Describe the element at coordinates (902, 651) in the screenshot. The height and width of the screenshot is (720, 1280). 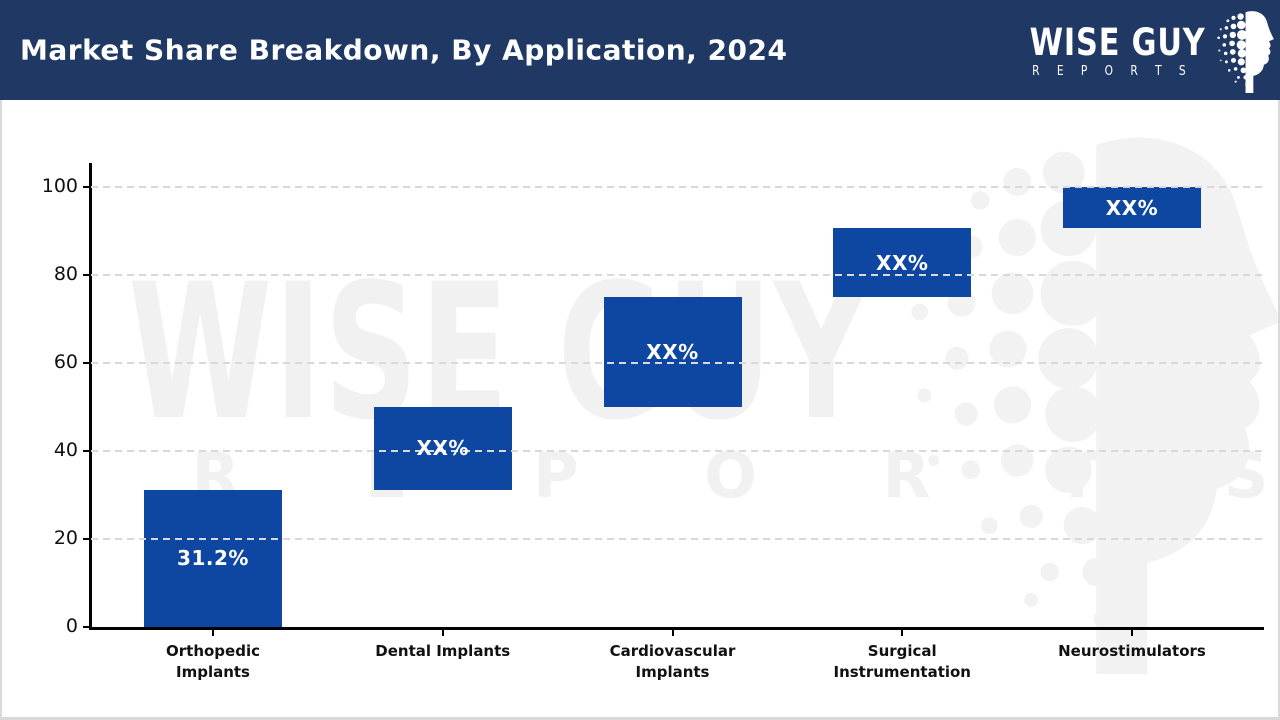
I see `x-category-label-line: Surgical` at that location.